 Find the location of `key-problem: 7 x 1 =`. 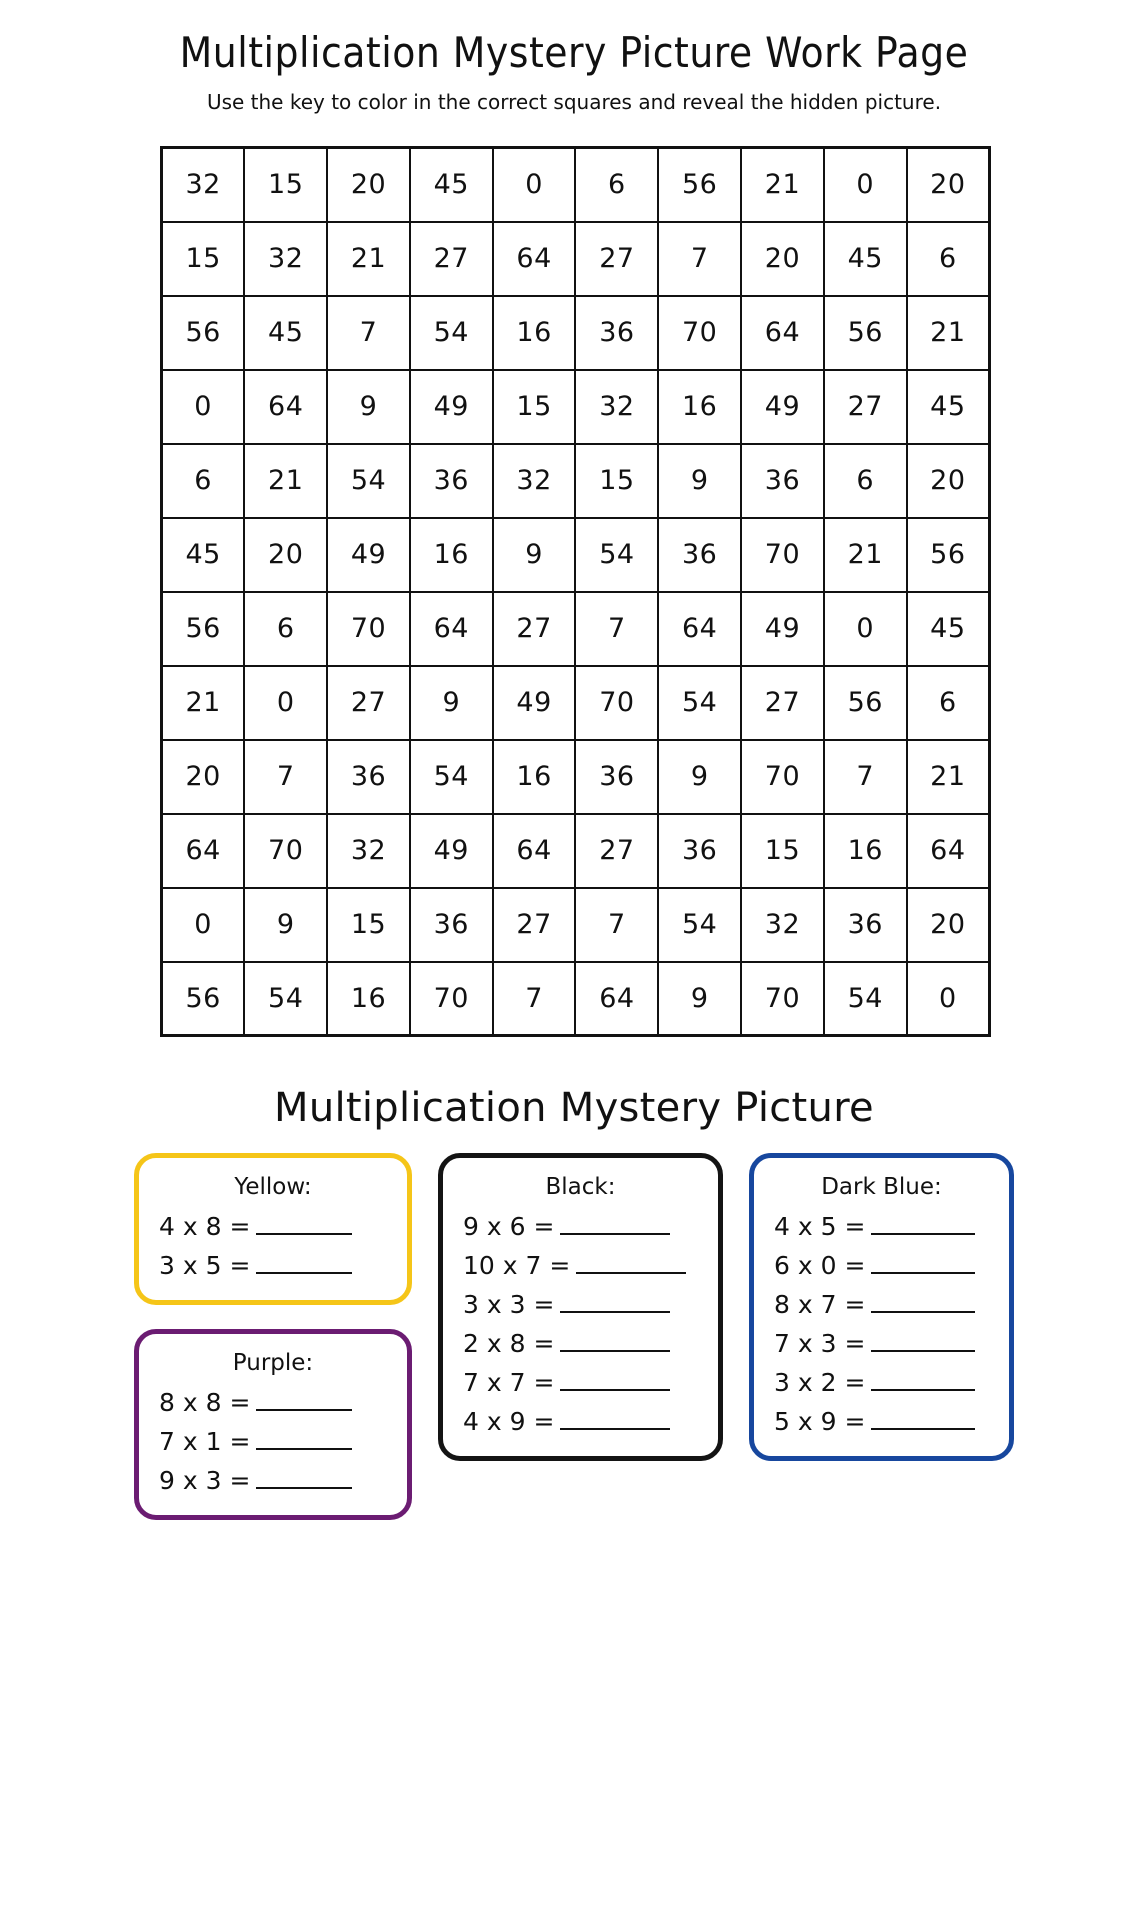

key-problem: 7 x 1 = is located at coordinates (273, 1441).